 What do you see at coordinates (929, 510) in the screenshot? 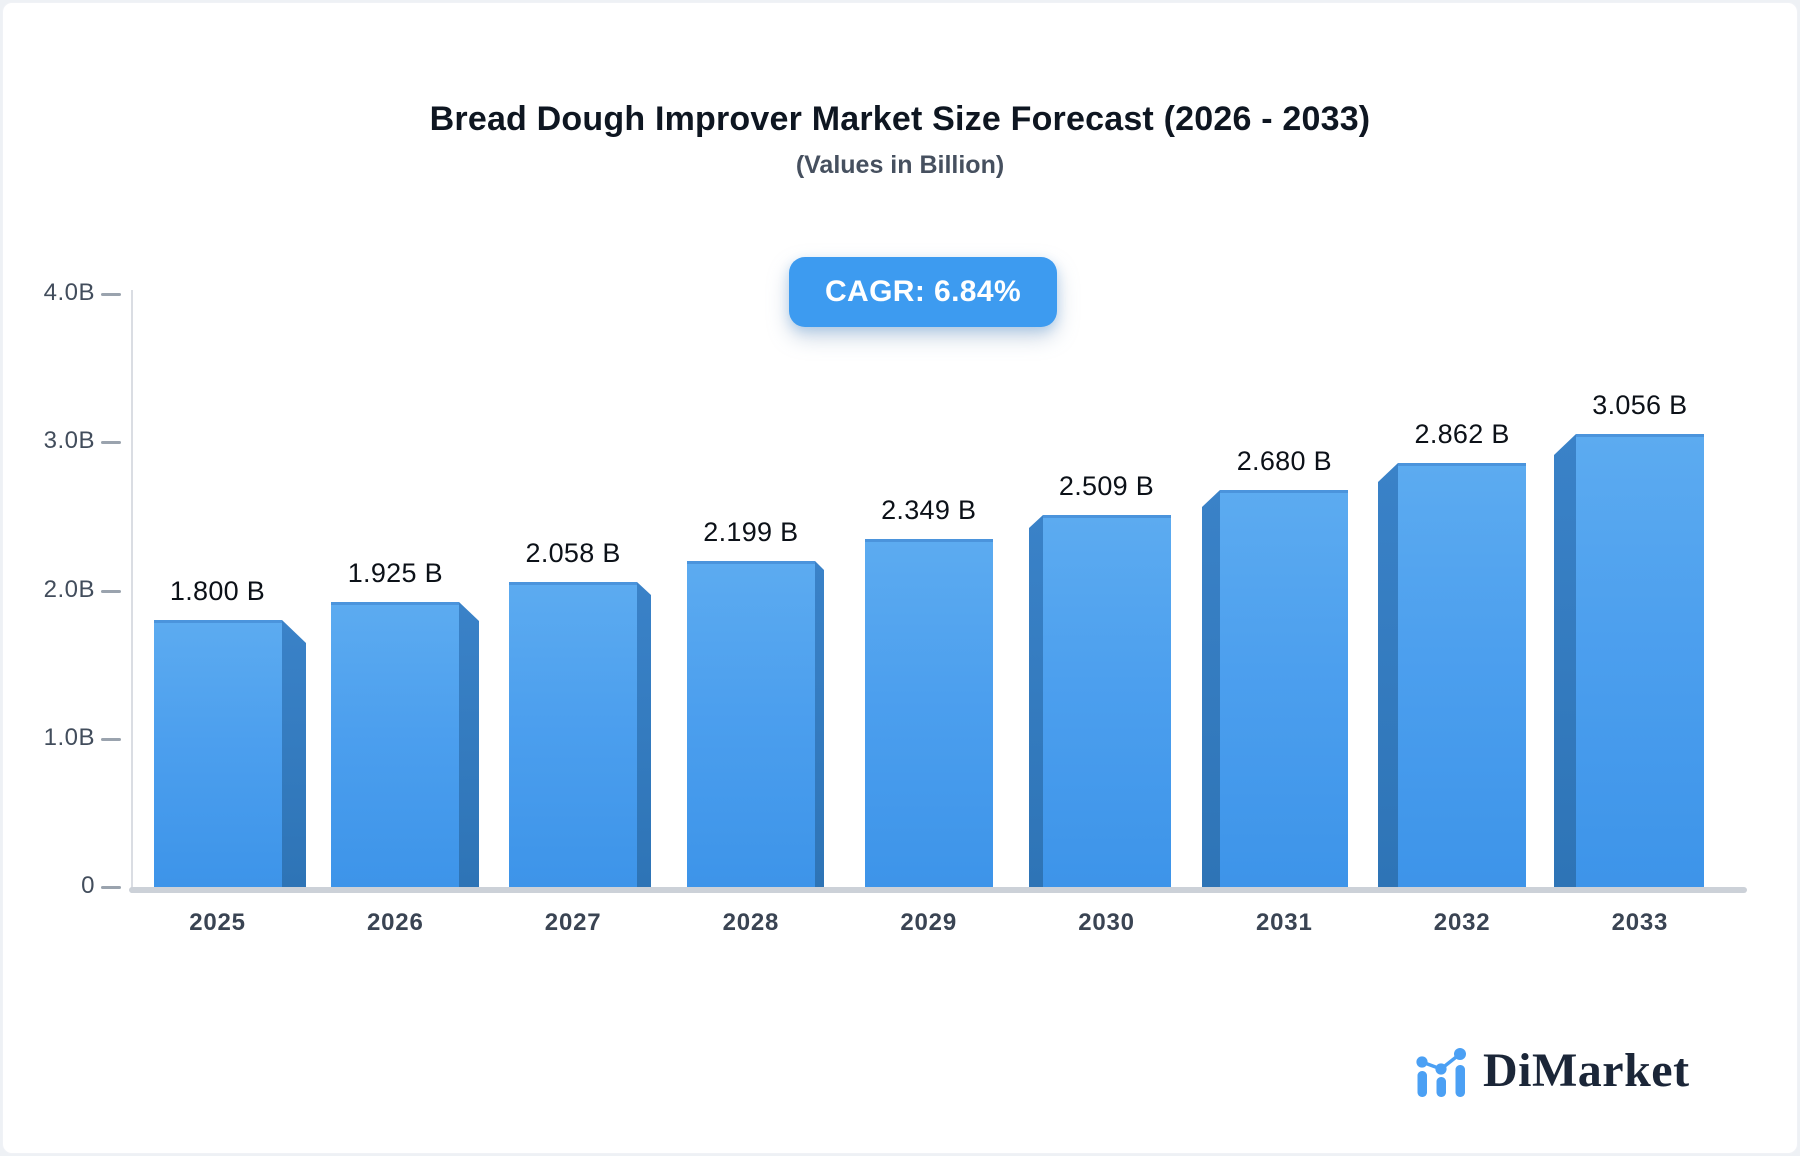
I see `bar-value-label: 2.349 B` at bounding box center [929, 510].